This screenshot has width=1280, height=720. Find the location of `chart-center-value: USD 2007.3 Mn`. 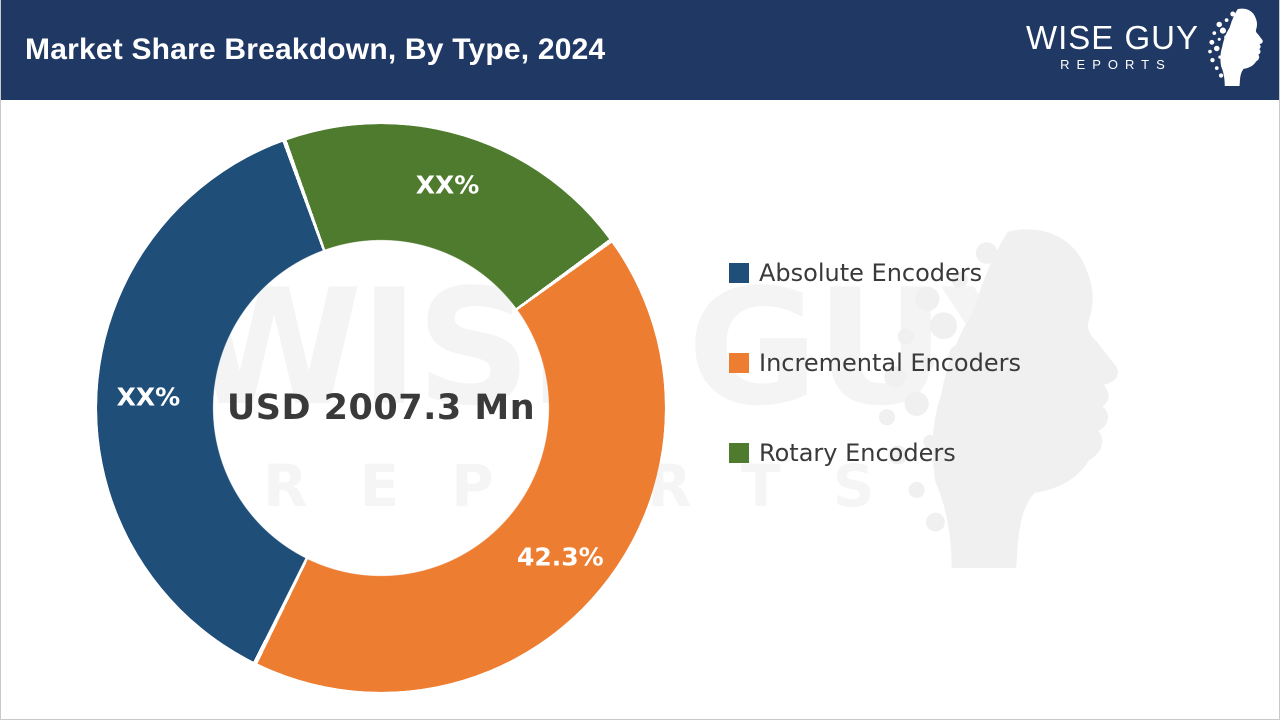

chart-center-value: USD 2007.3 Mn is located at coordinates (381, 408).